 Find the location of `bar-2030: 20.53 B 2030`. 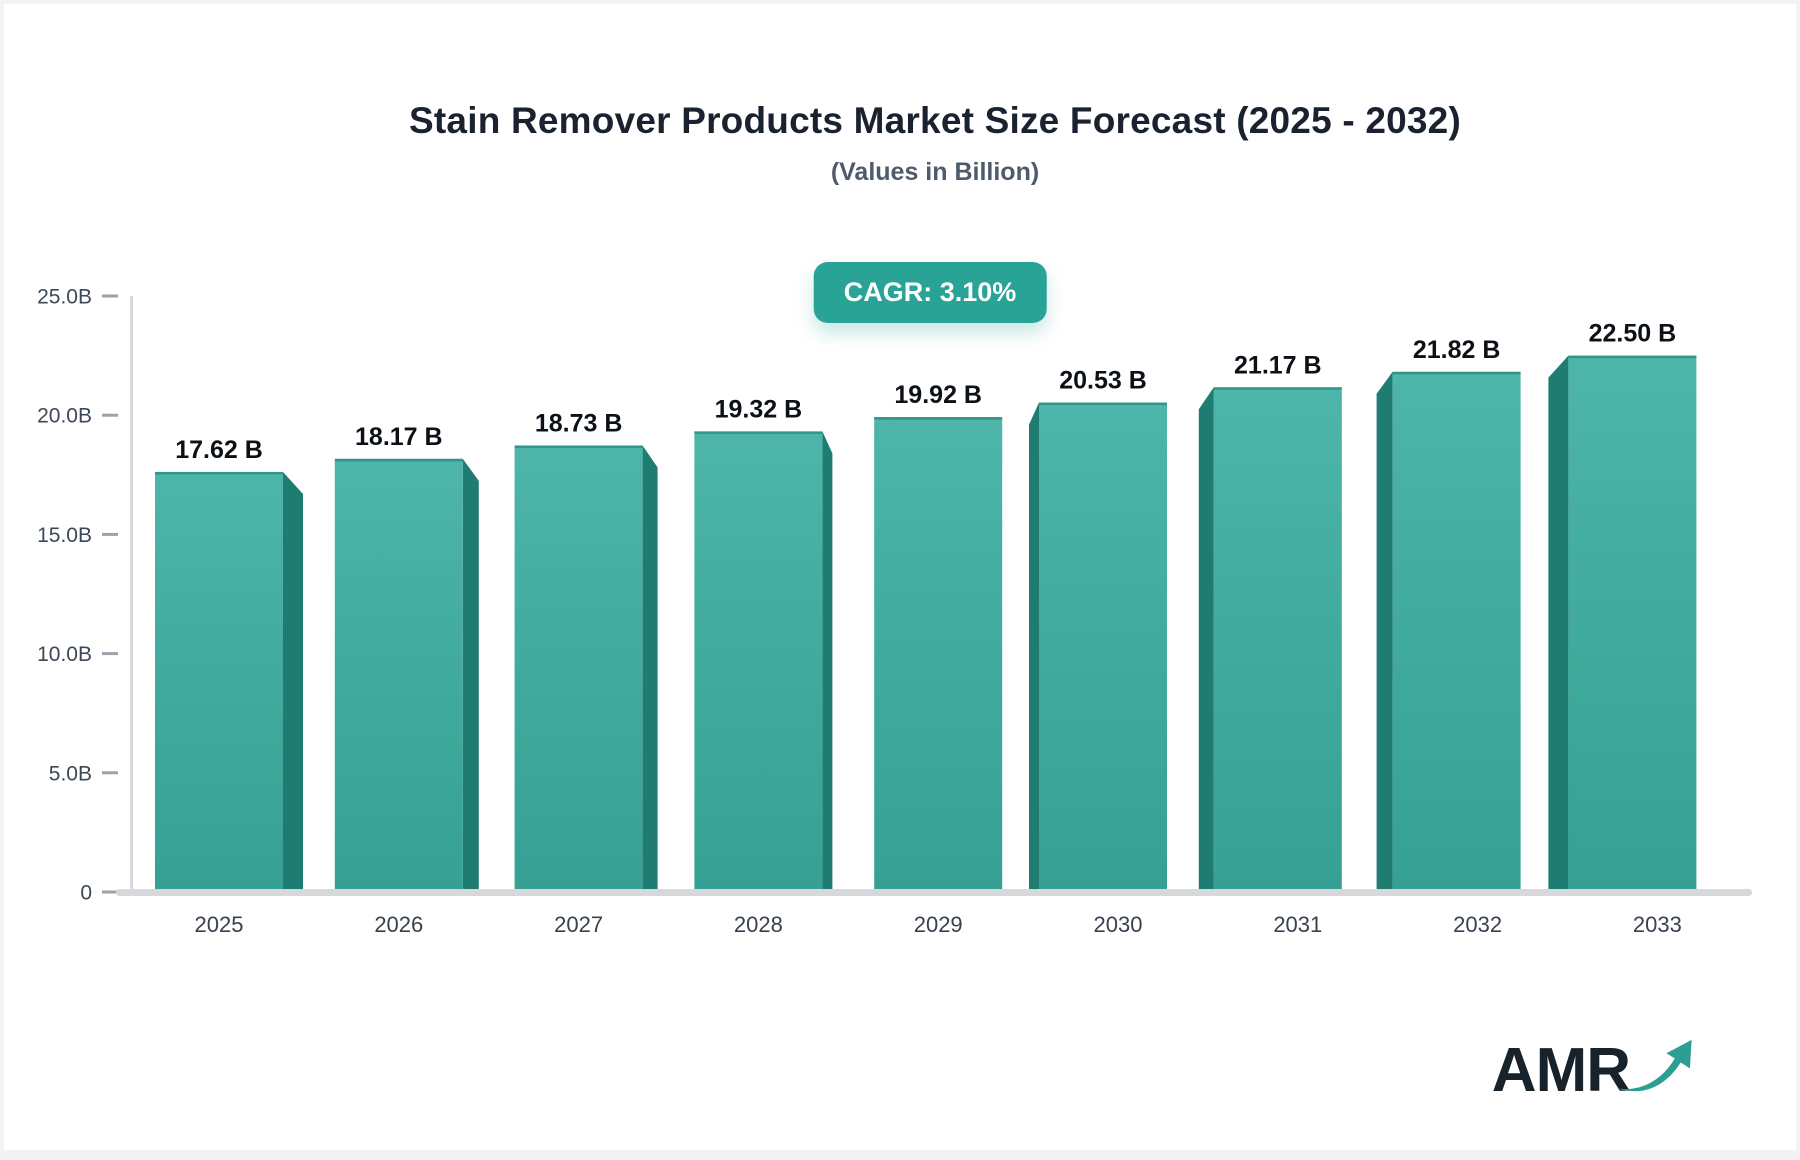

bar-2030: 20.53 B 2030 is located at coordinates (1098, 652).